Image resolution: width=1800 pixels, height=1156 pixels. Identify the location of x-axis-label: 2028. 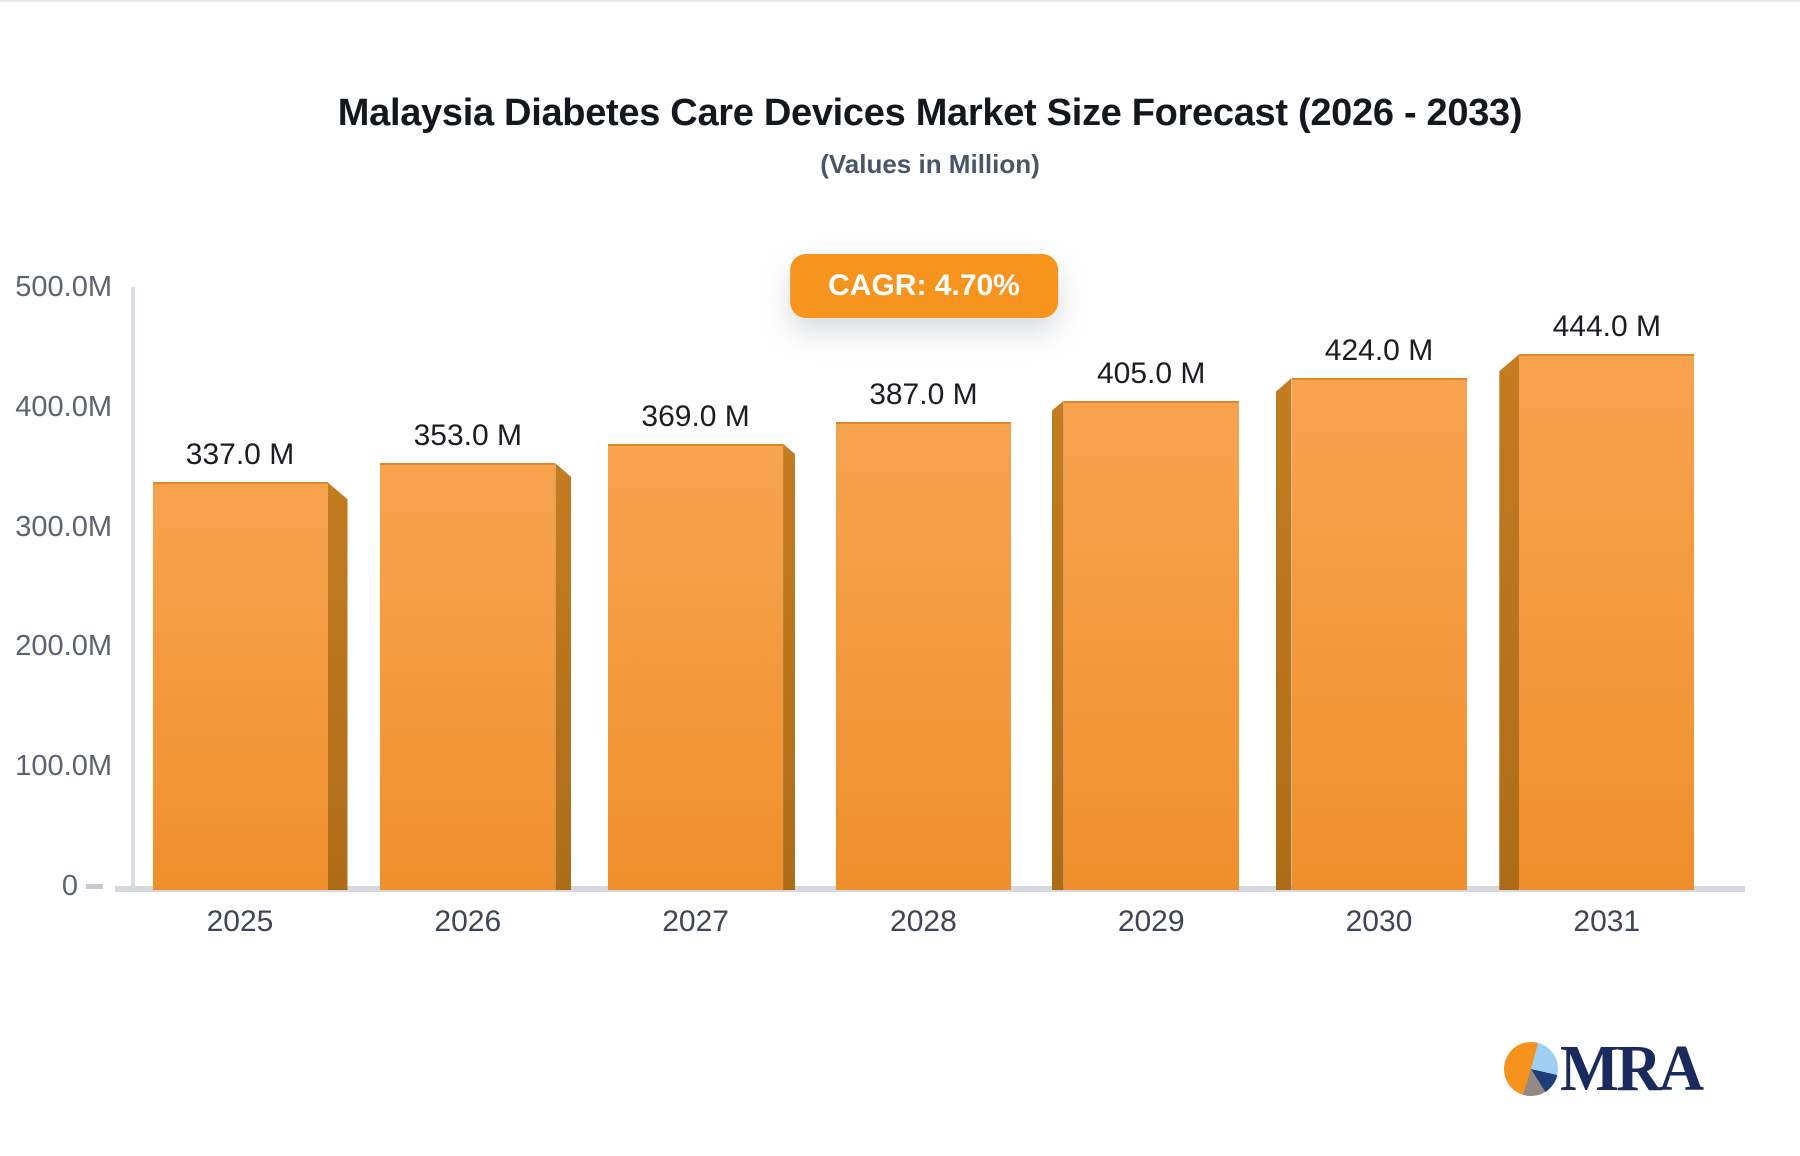
(923, 921).